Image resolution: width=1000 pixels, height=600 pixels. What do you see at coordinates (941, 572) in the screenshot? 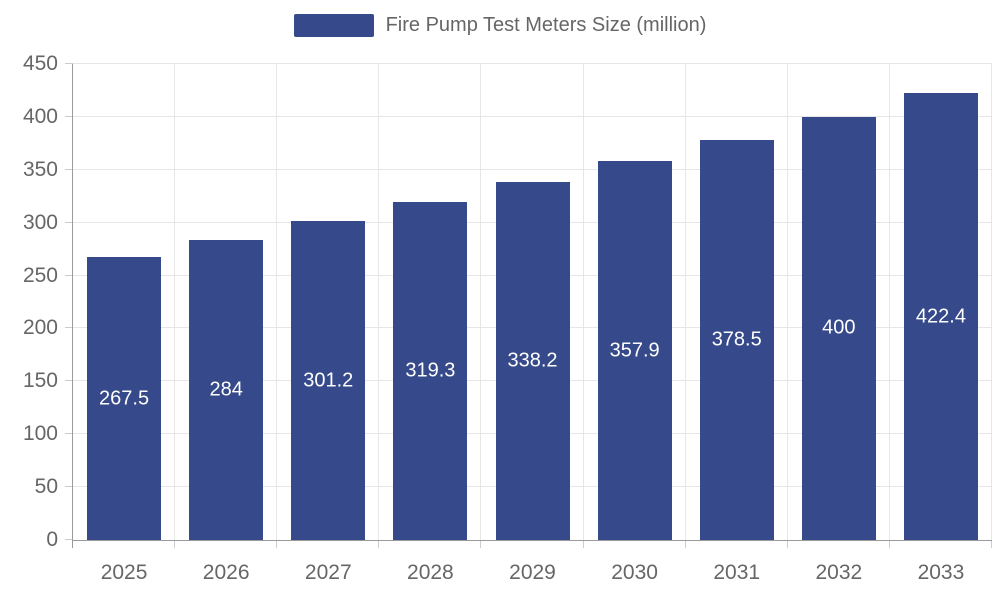
I see `x-axis-label: 2033` at bounding box center [941, 572].